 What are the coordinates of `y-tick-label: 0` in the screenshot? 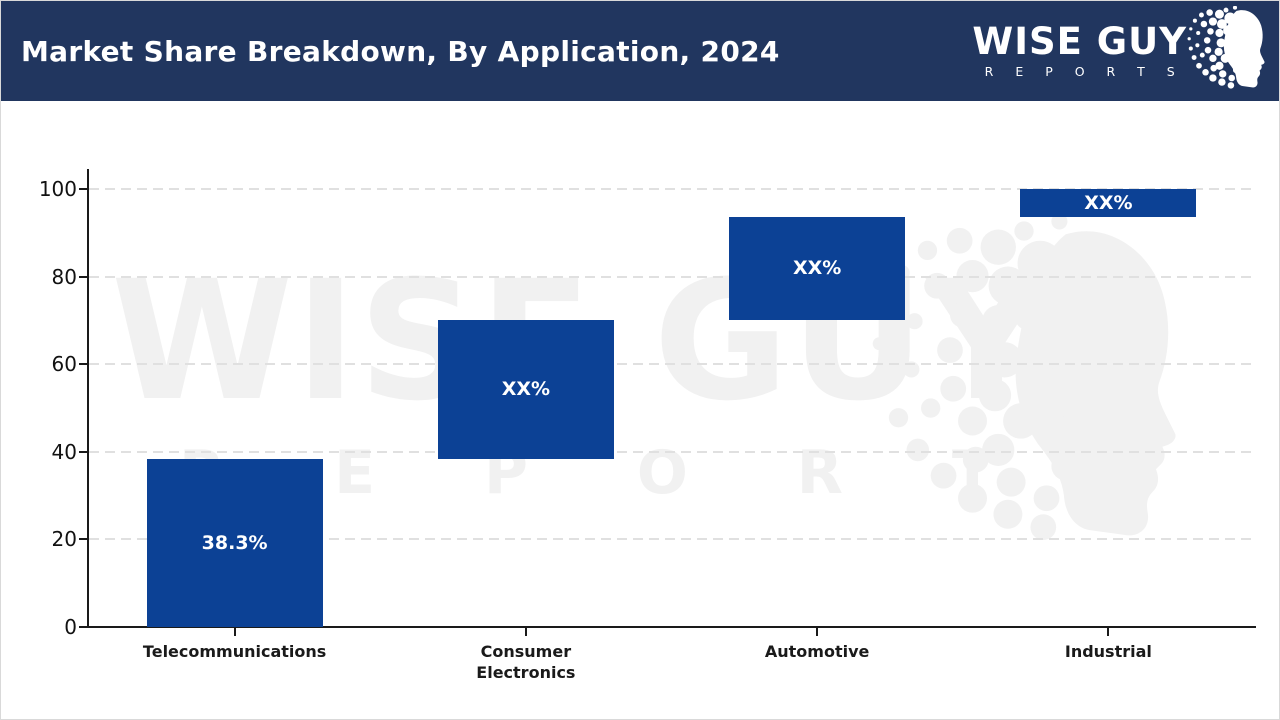 It's located at (70, 627).